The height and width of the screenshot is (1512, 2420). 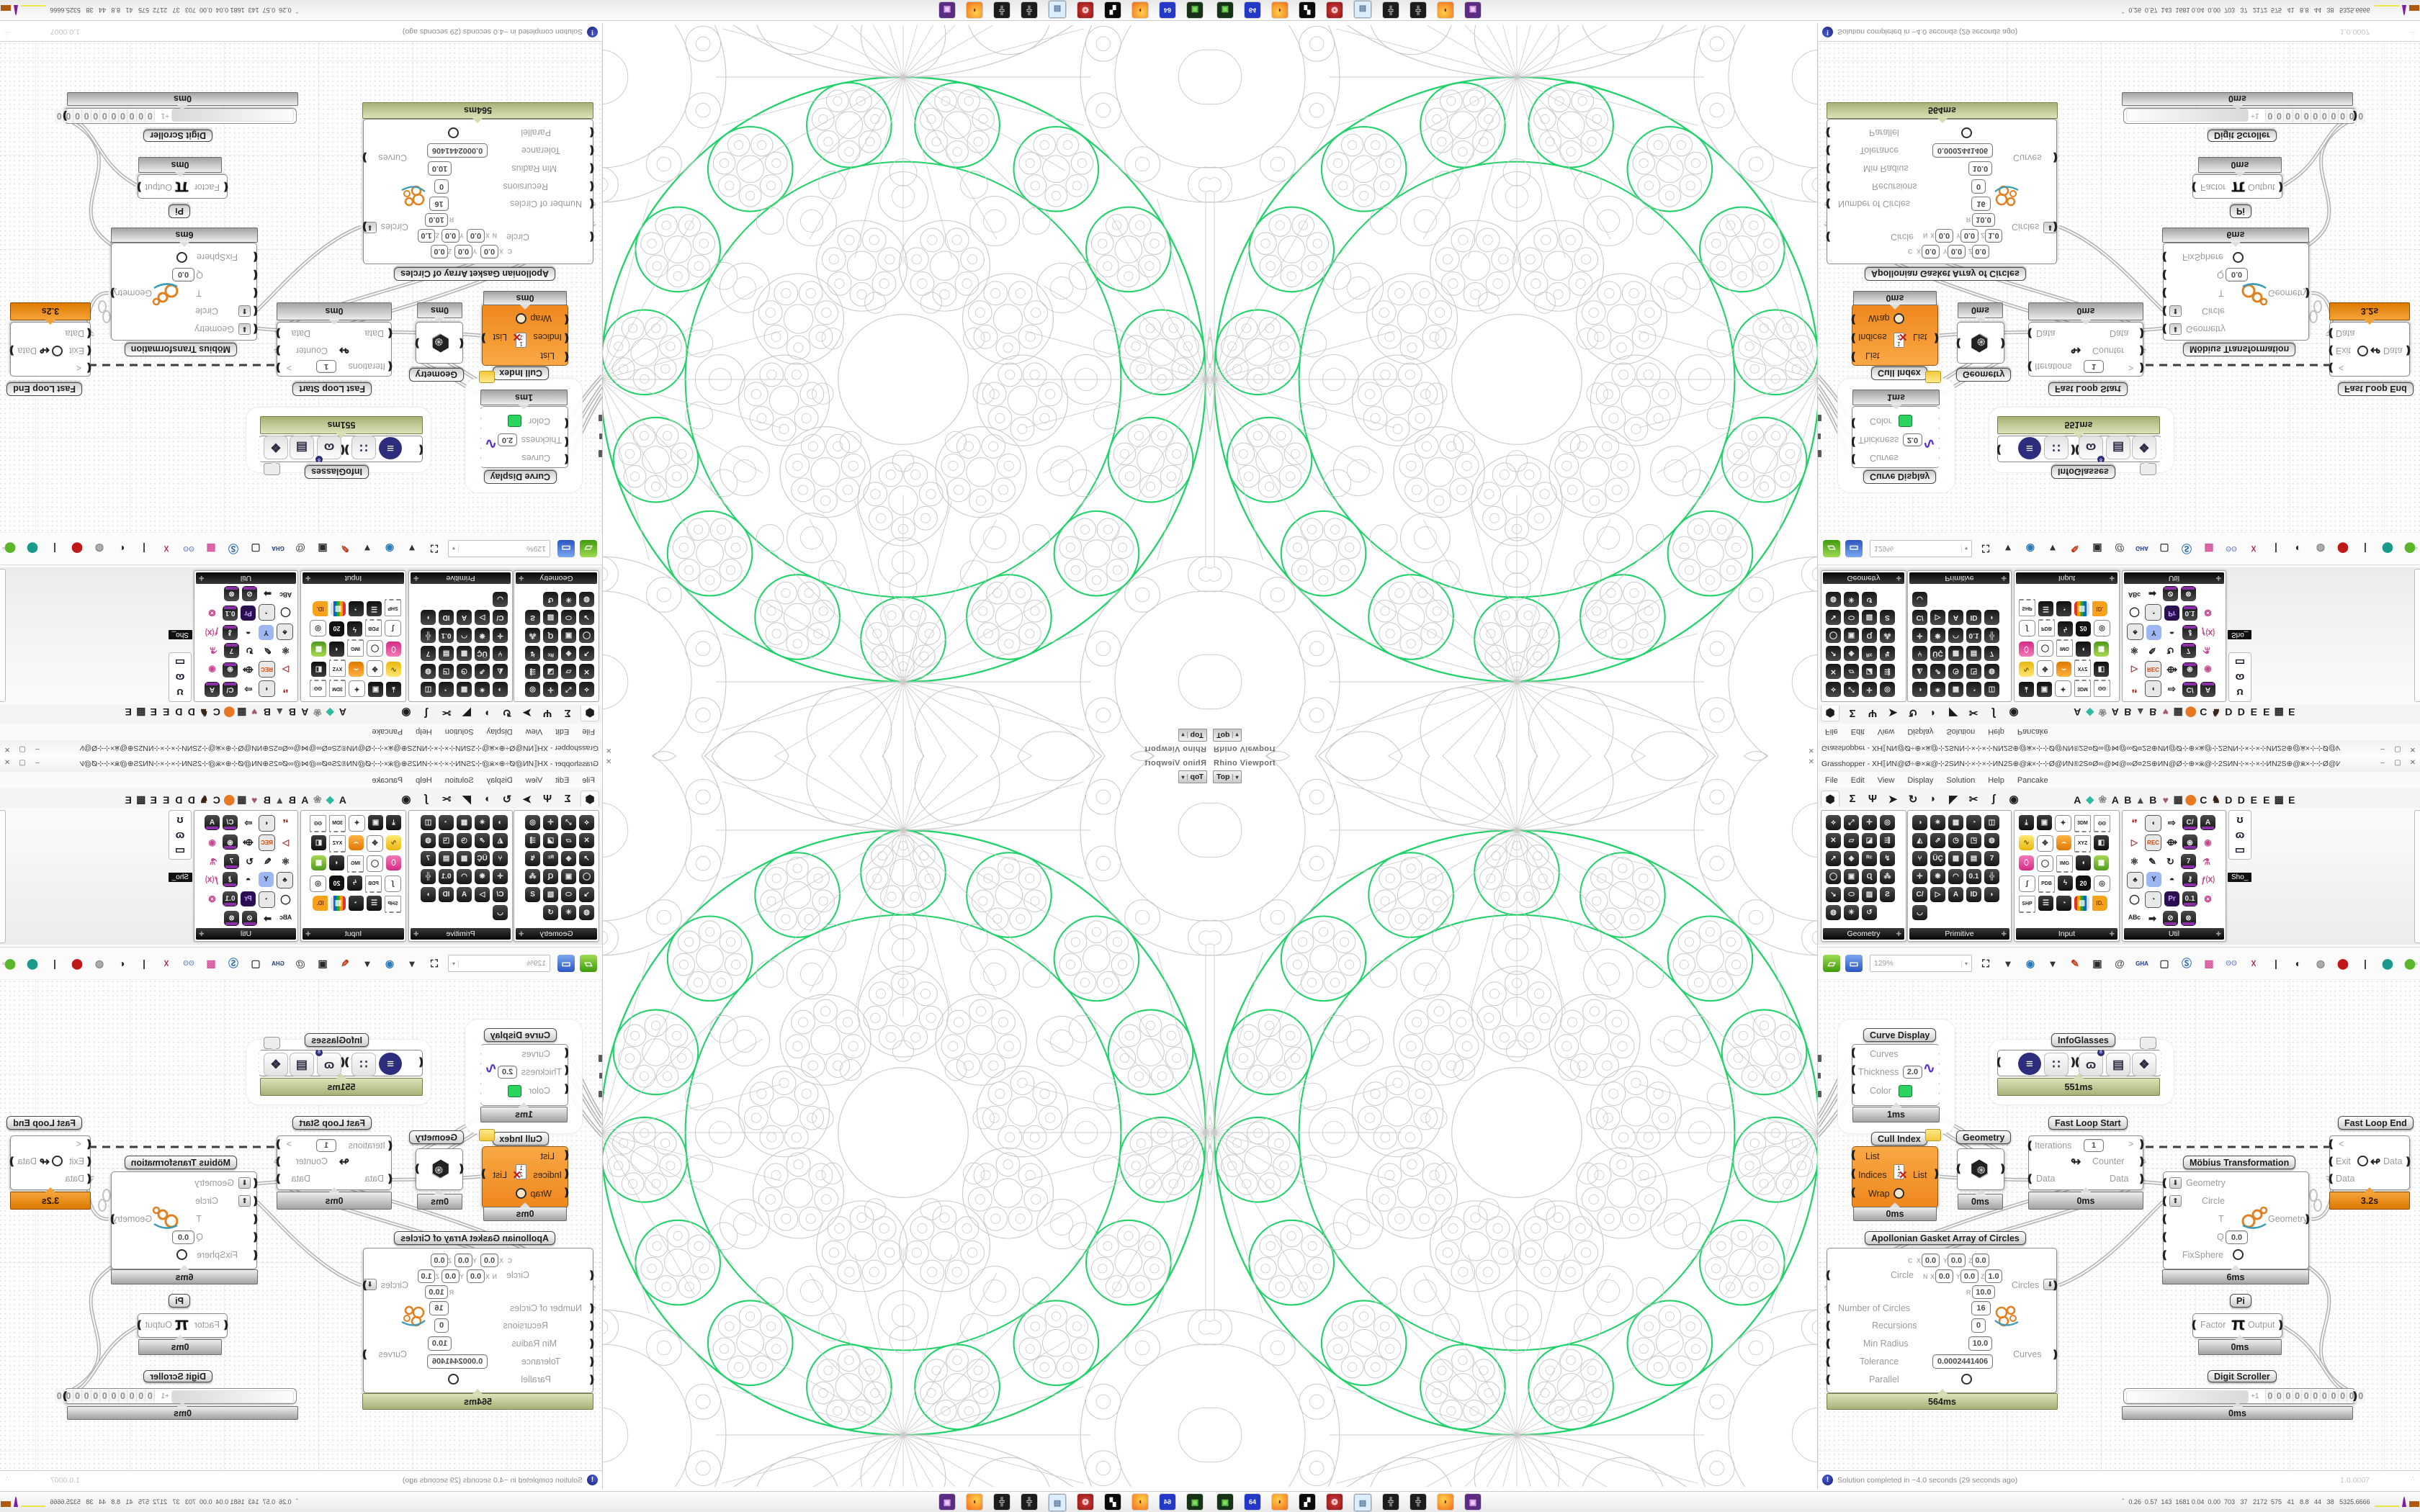 What do you see at coordinates (550, 876) in the screenshot?
I see `component-icon: Ɋ` at bounding box center [550, 876].